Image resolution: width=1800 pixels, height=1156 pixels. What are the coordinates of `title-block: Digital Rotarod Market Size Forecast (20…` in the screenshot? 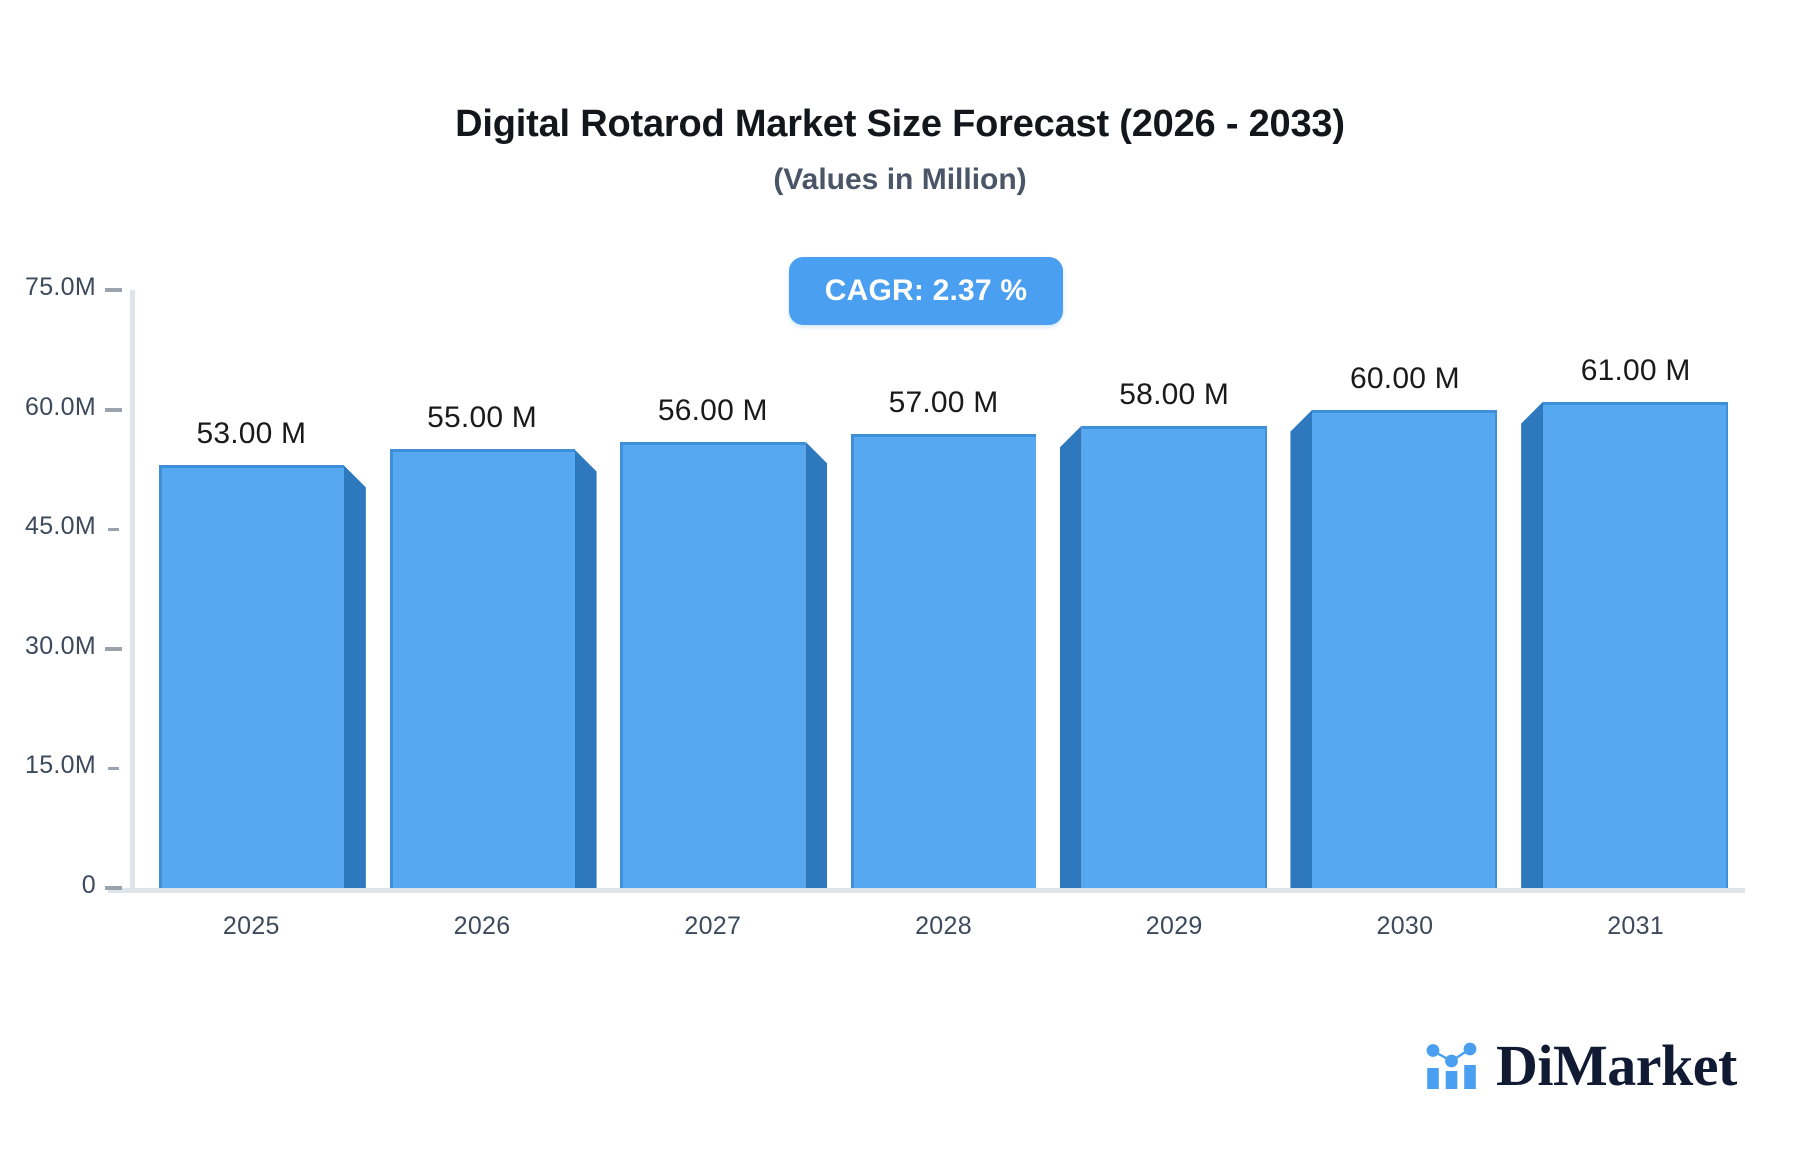 It's located at (900, 149).